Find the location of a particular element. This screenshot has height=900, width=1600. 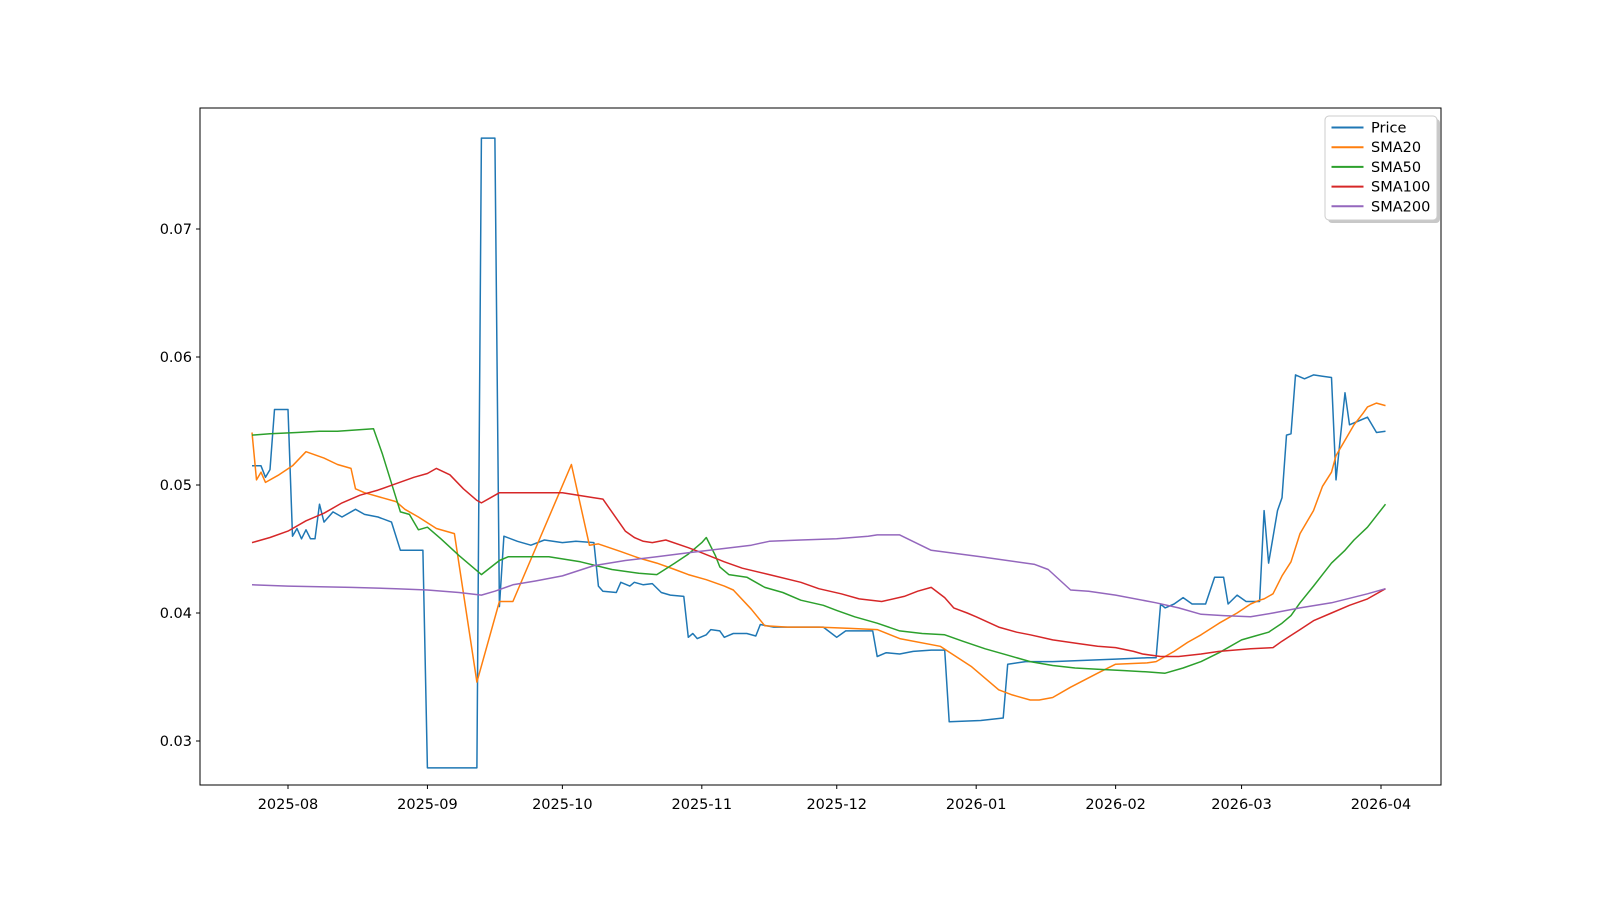

legend-label: SMA50 is located at coordinates (1396, 168).